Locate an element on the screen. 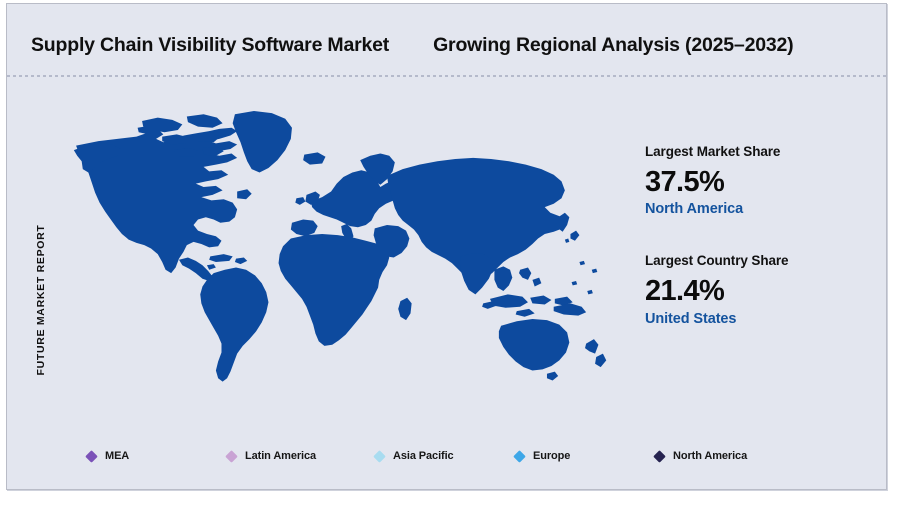 The width and height of the screenshot is (900, 506). legend-label: Europe is located at coordinates (552, 456).